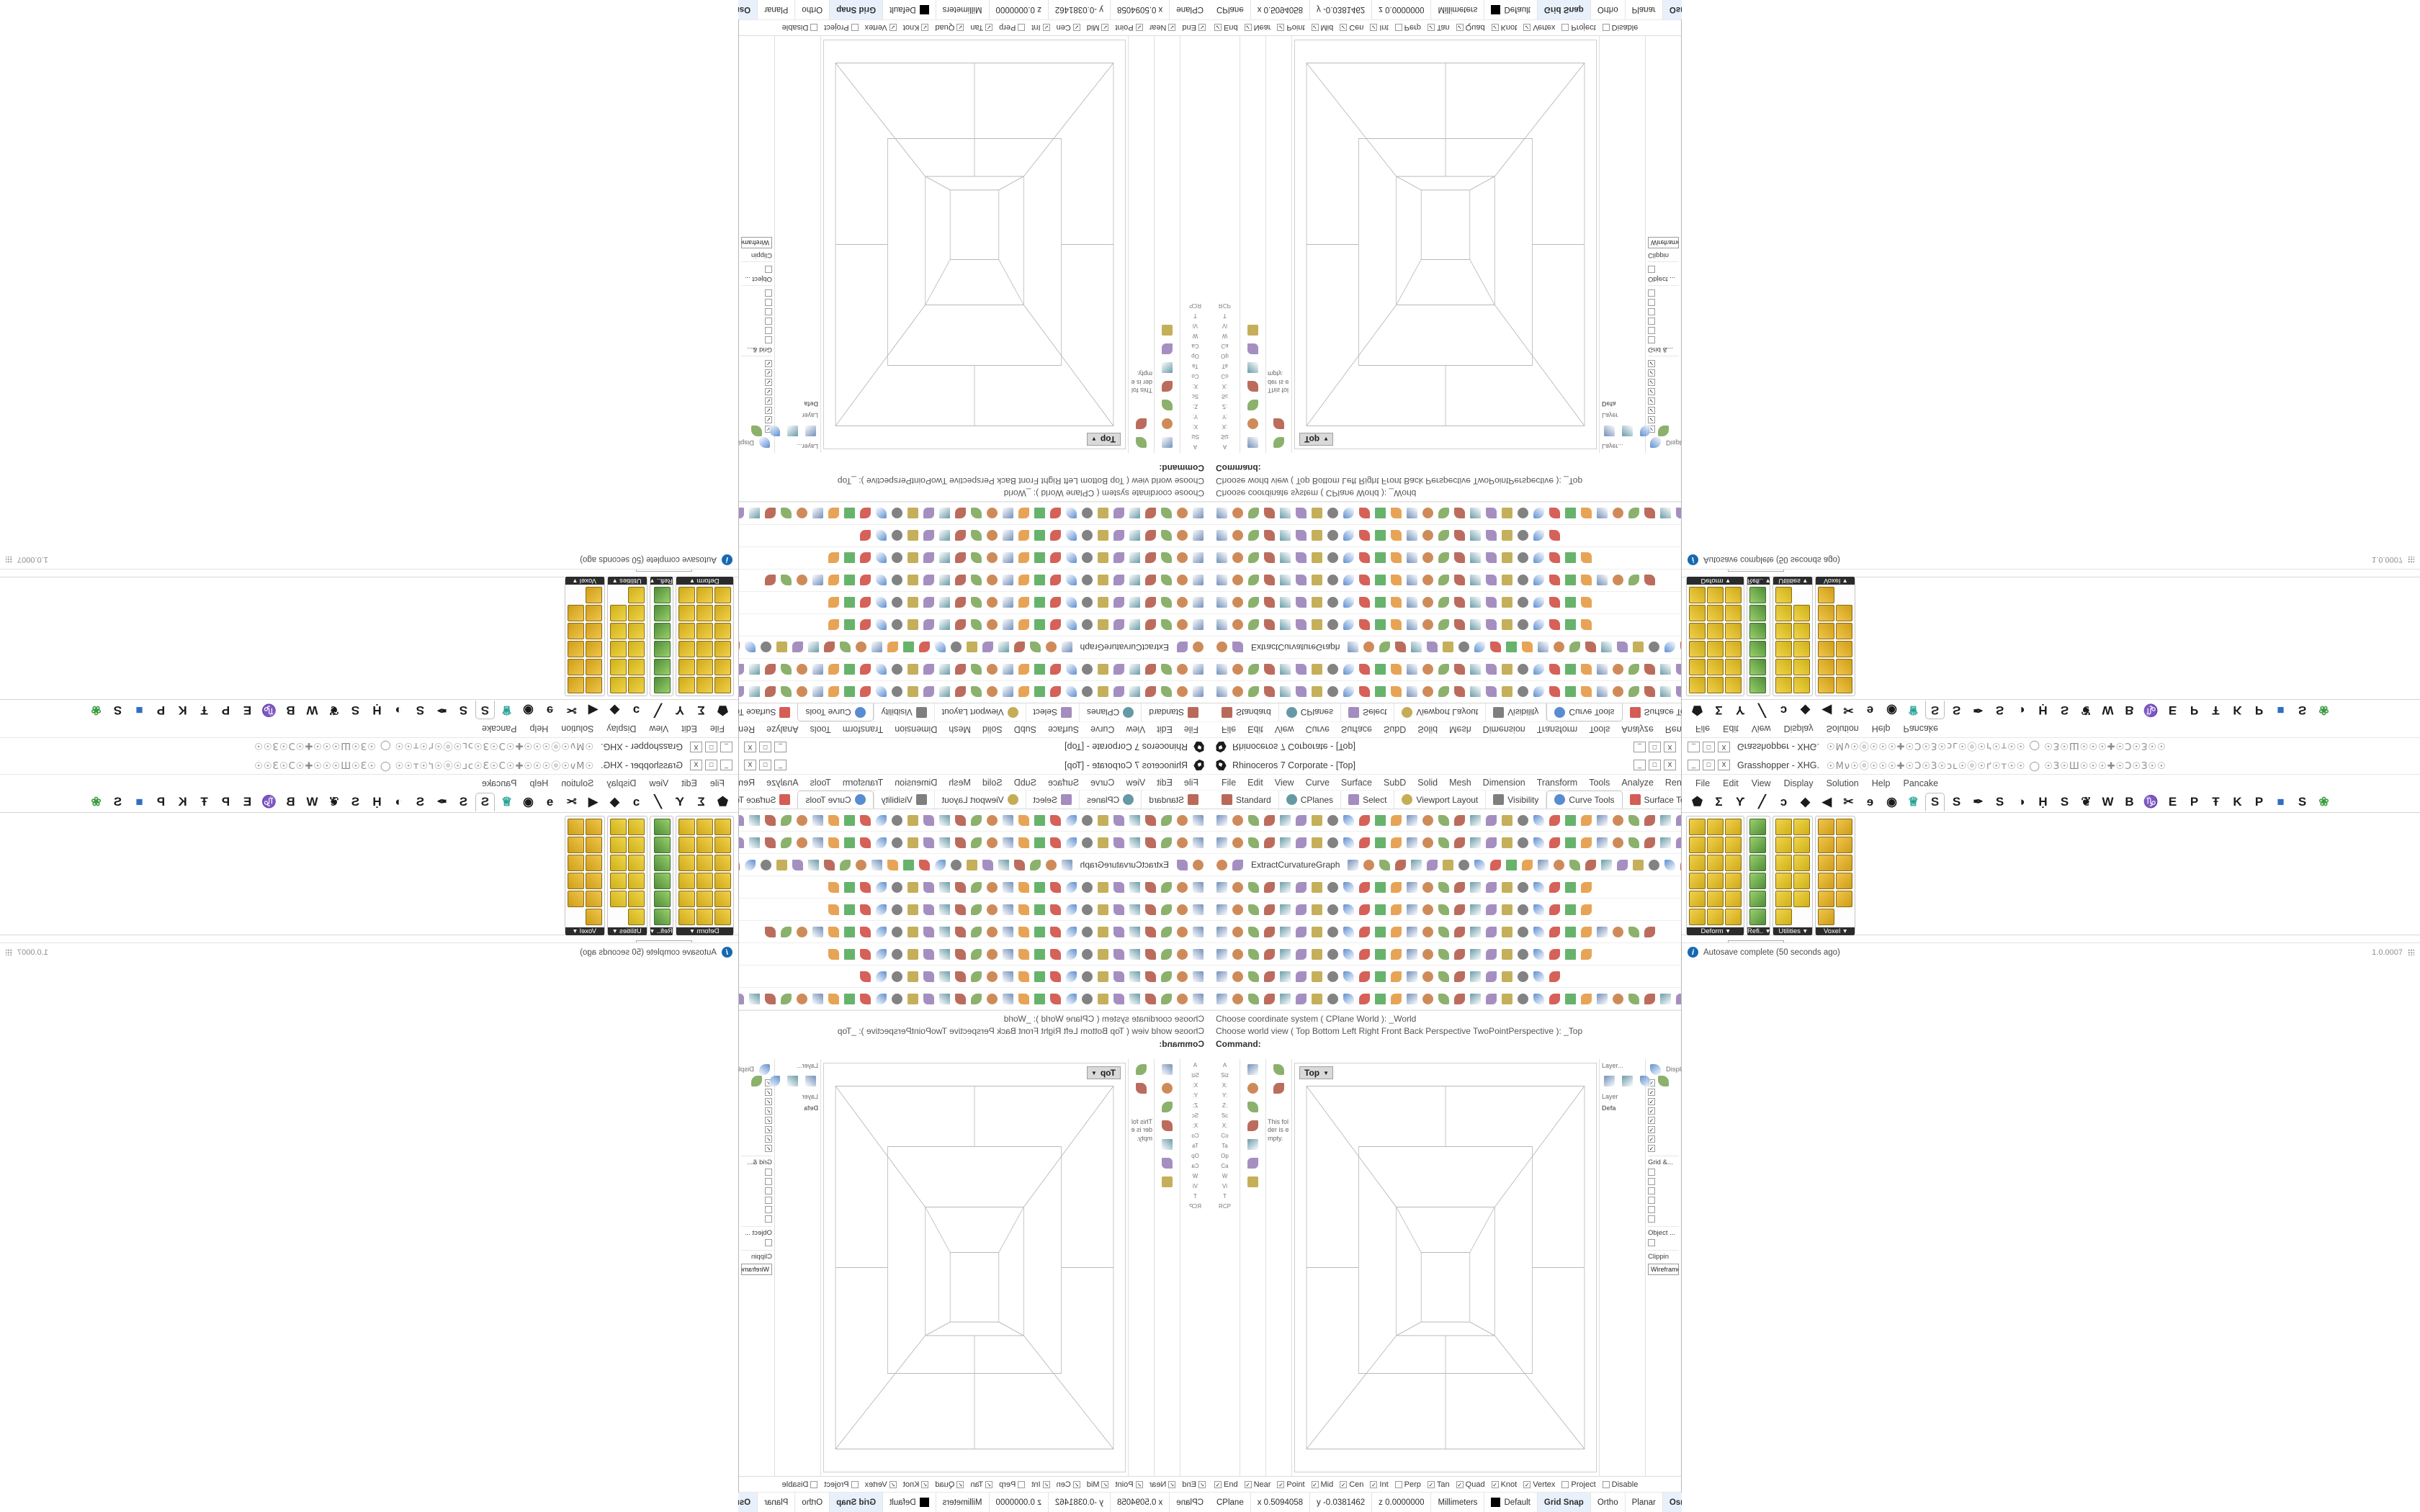 Image resolution: width=2420 pixels, height=1512 pixels. Describe the element at coordinates (925, 28) in the screenshot. I see `osnap-checkbox: ✓` at that location.